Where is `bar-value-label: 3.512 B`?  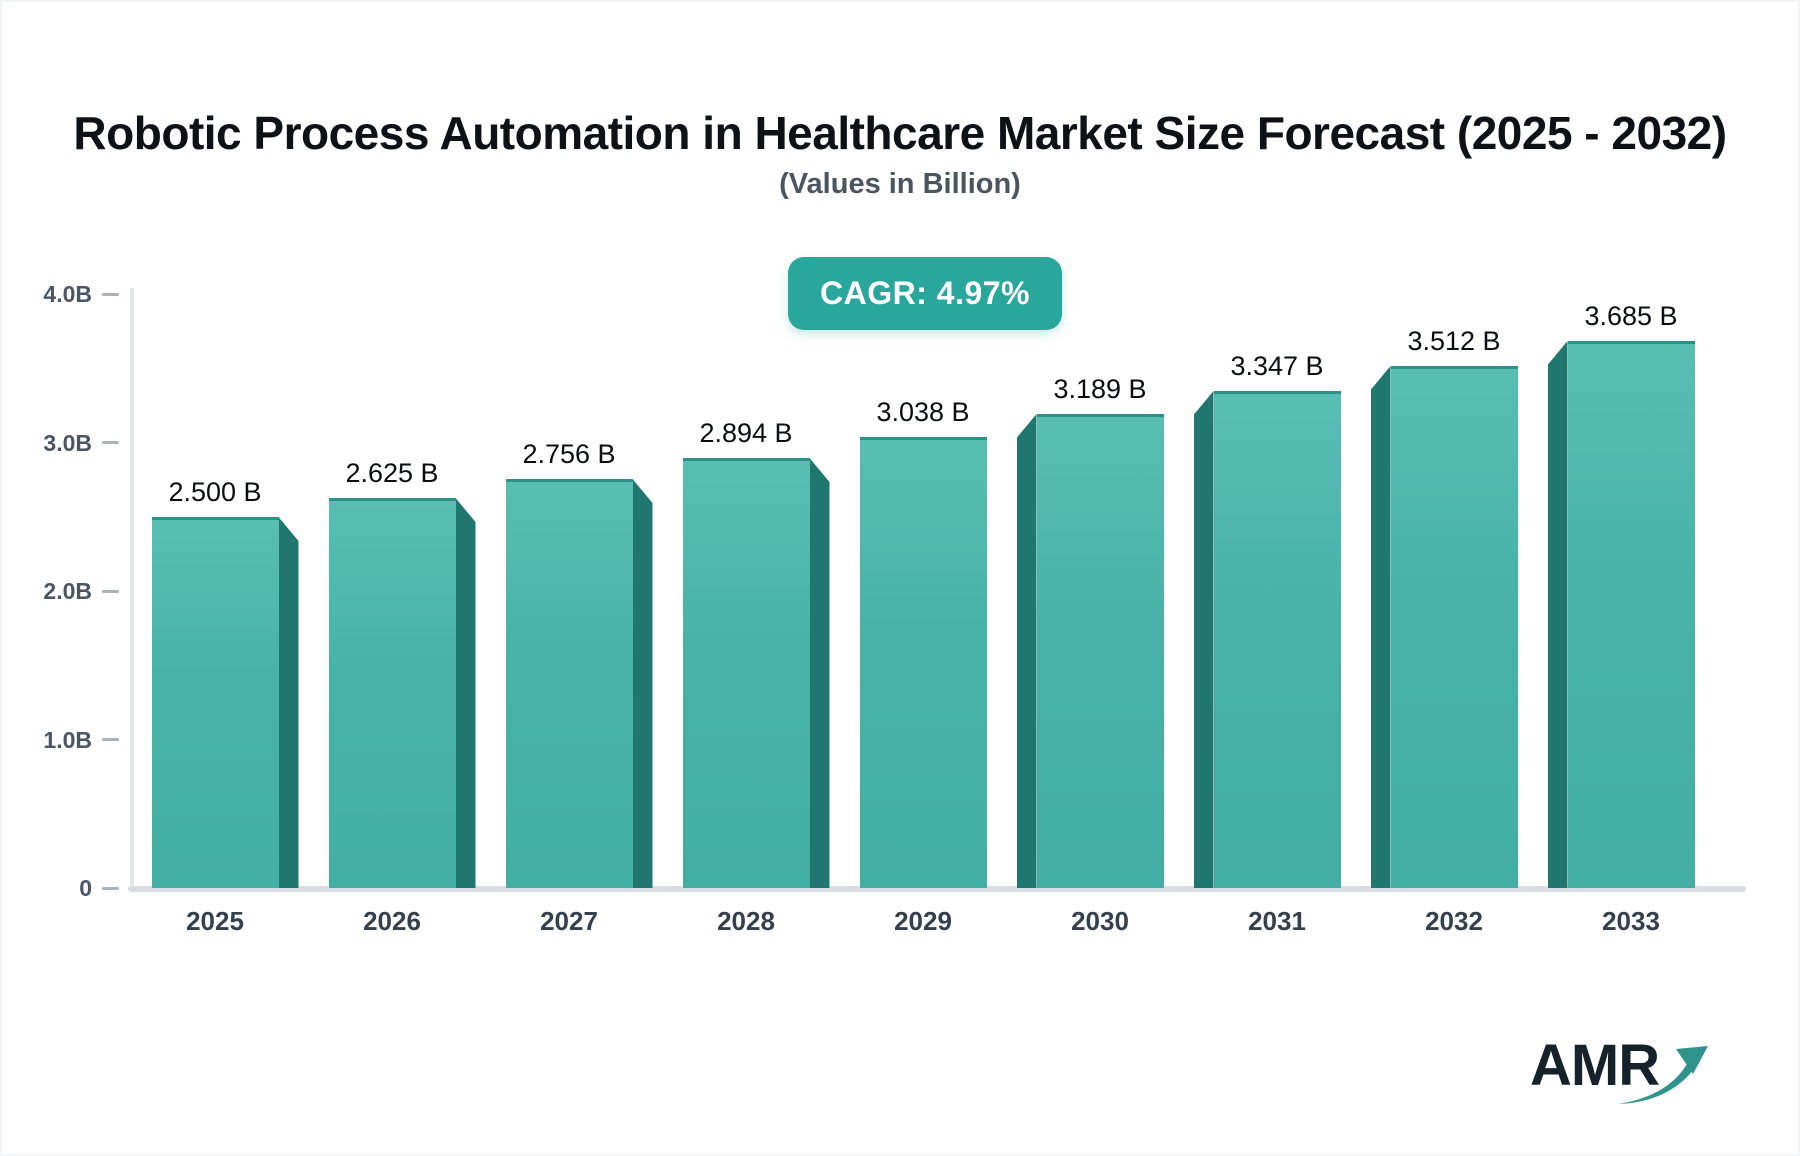 bar-value-label: 3.512 B is located at coordinates (1454, 341).